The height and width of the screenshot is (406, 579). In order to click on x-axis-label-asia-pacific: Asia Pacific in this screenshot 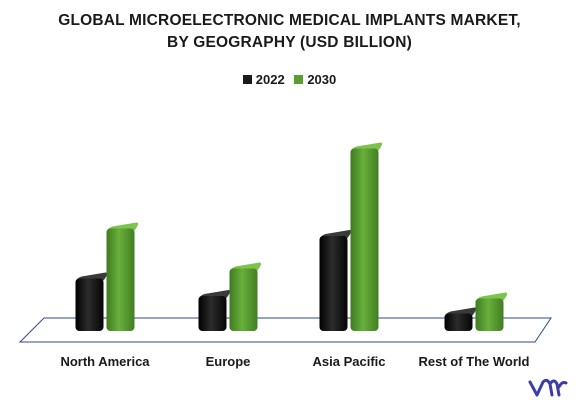, I will do `click(349, 361)`.